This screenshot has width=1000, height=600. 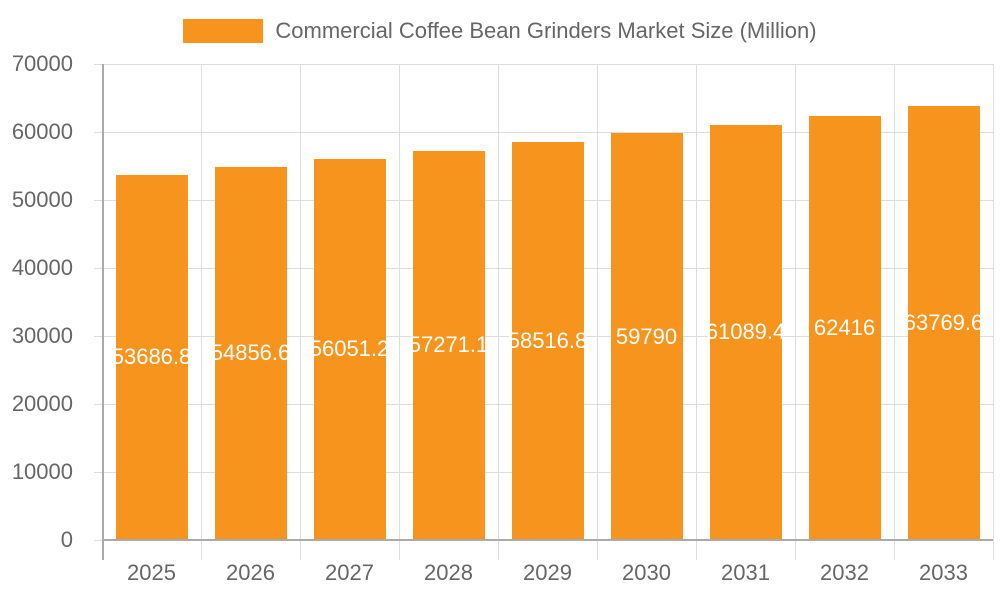 I want to click on bar-2028, so click(x=448, y=344).